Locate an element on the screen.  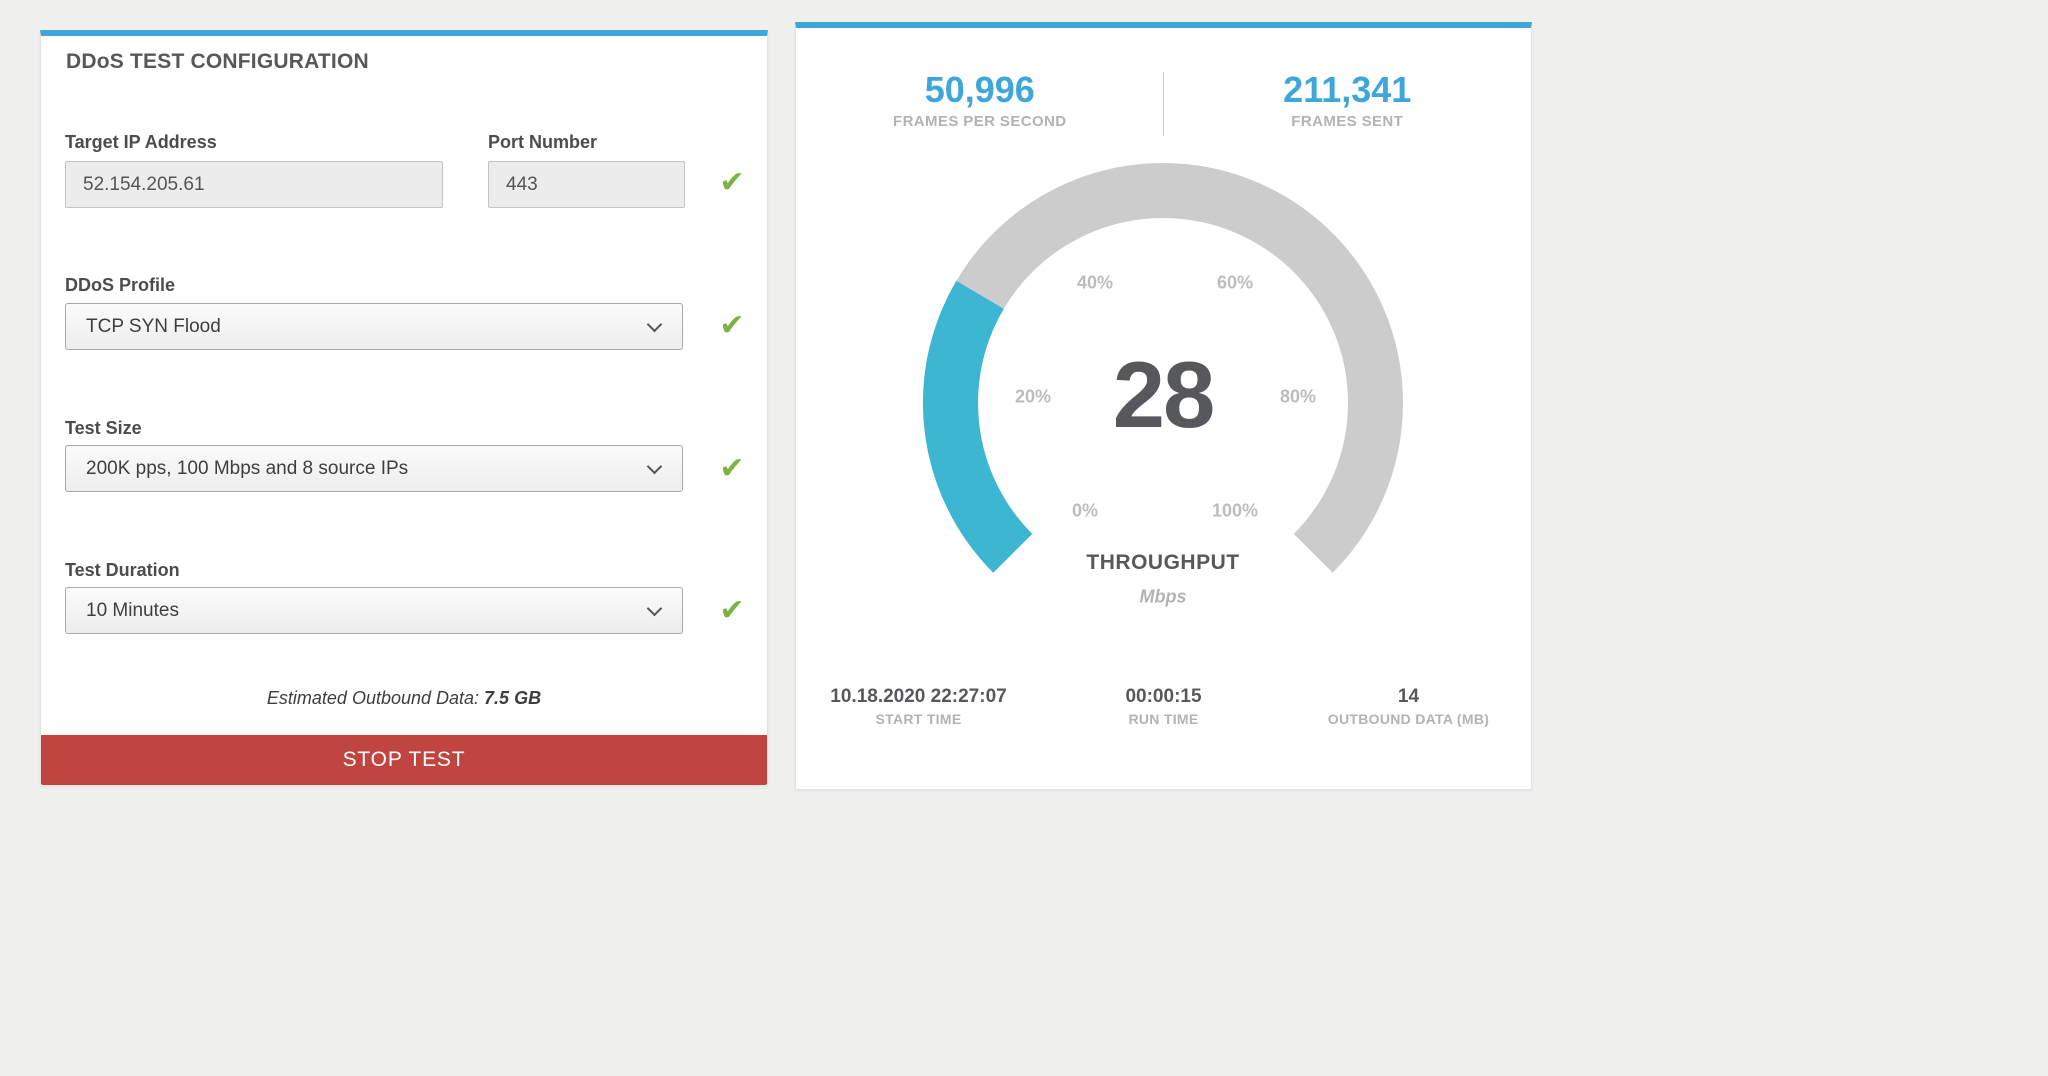
ddos-profile-label: DDoS Profile is located at coordinates (120, 285).